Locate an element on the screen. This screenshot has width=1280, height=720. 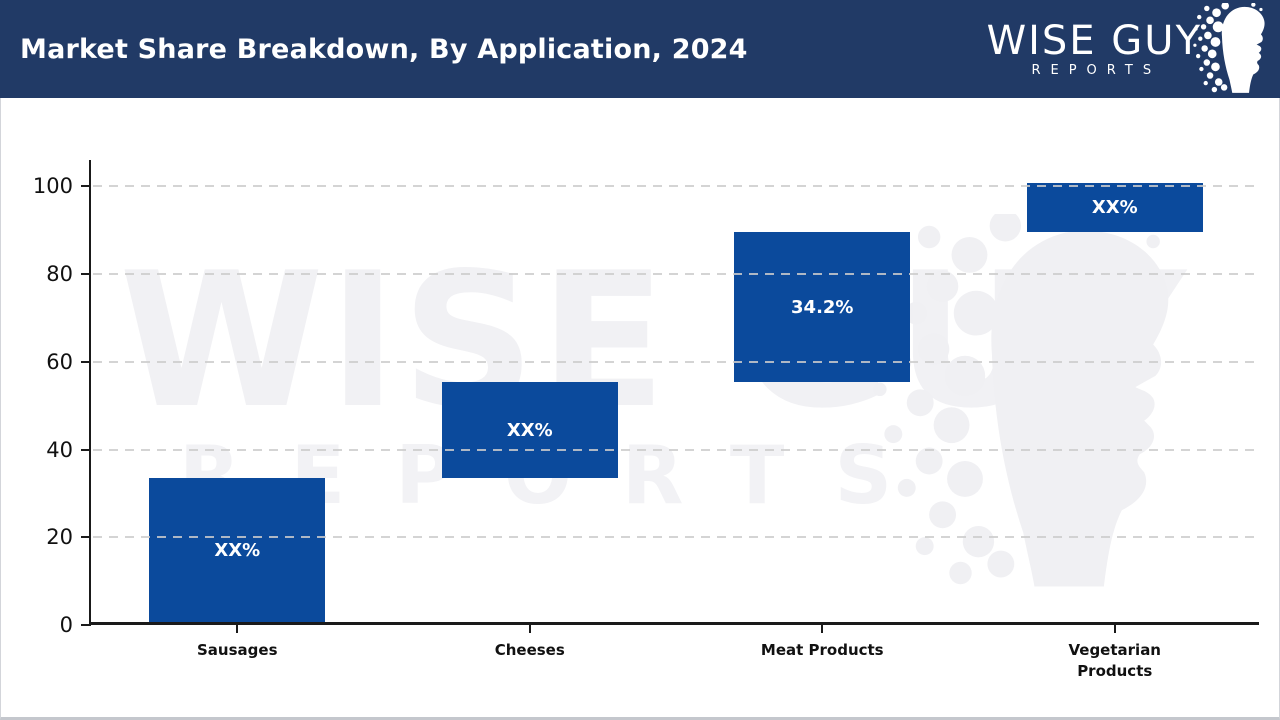
x-axis-label: Vegetarian Products is located at coordinates (1114, 660).